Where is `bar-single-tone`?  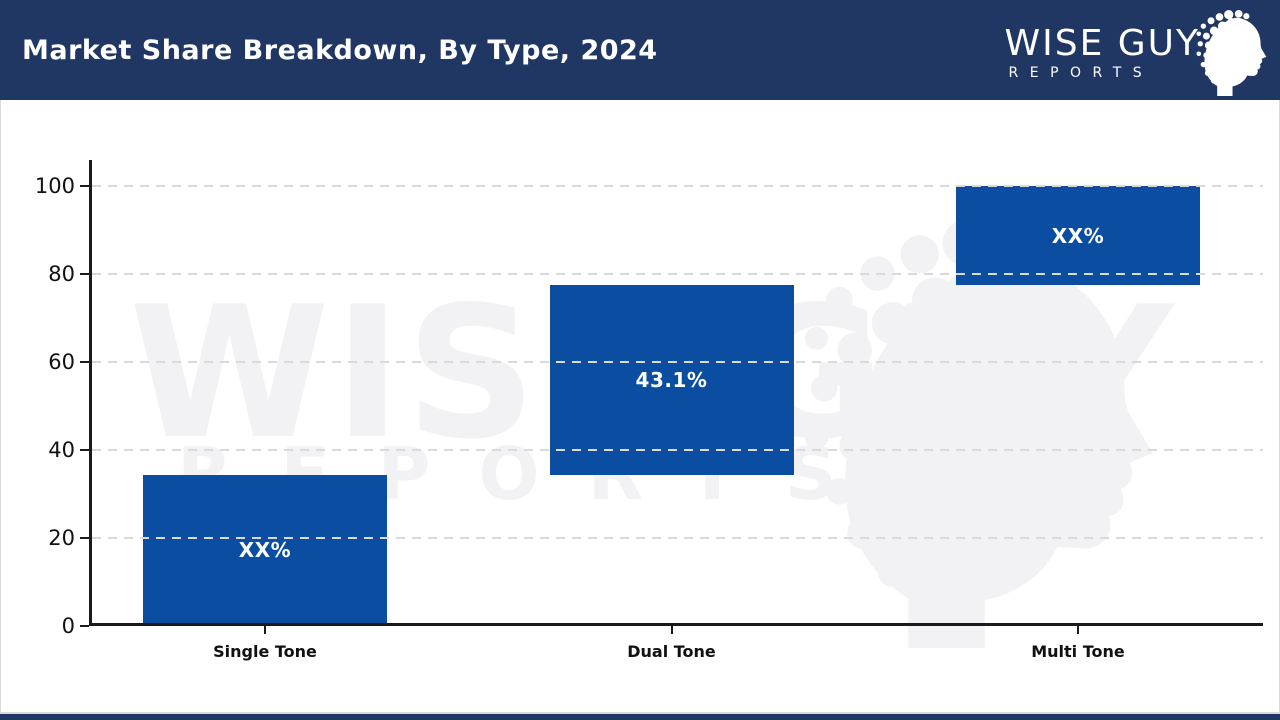
bar-single-tone is located at coordinates (265, 550).